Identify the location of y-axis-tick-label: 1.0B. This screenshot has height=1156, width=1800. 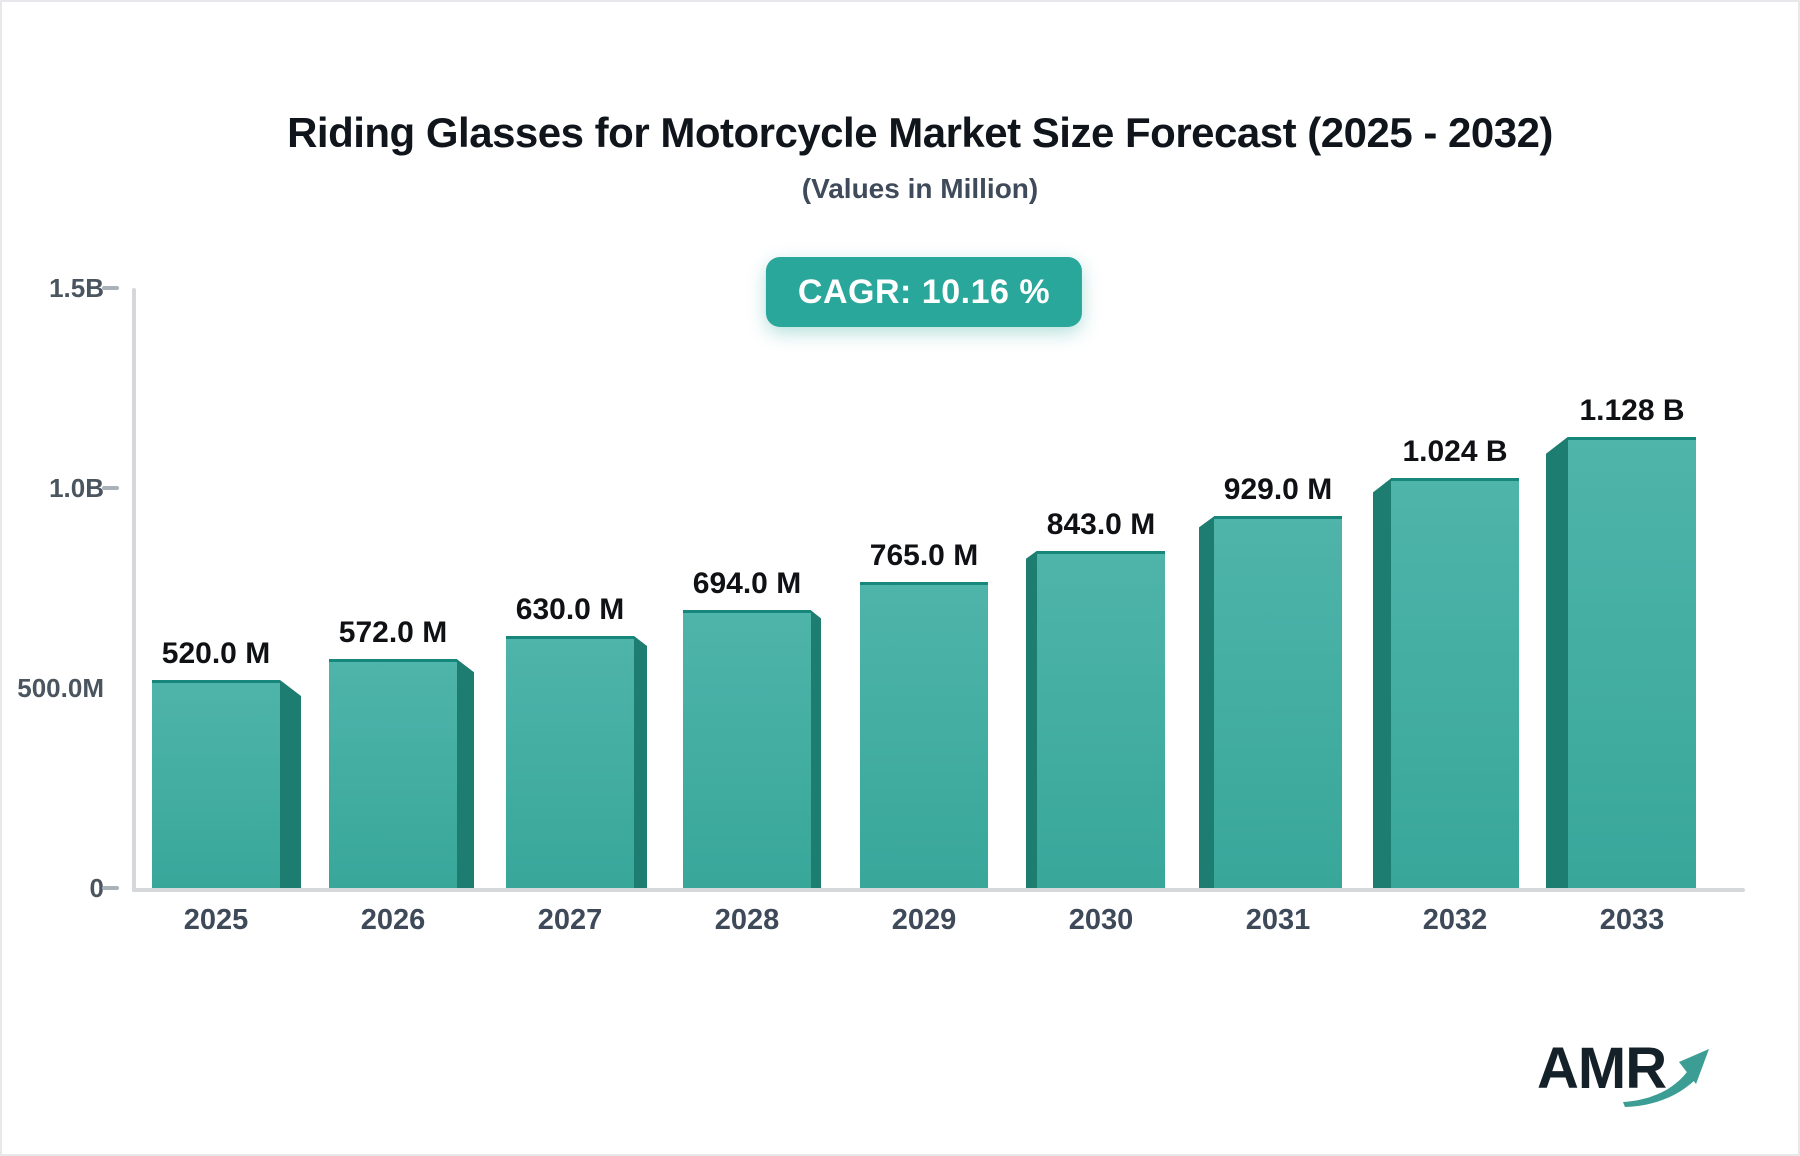
(76, 488).